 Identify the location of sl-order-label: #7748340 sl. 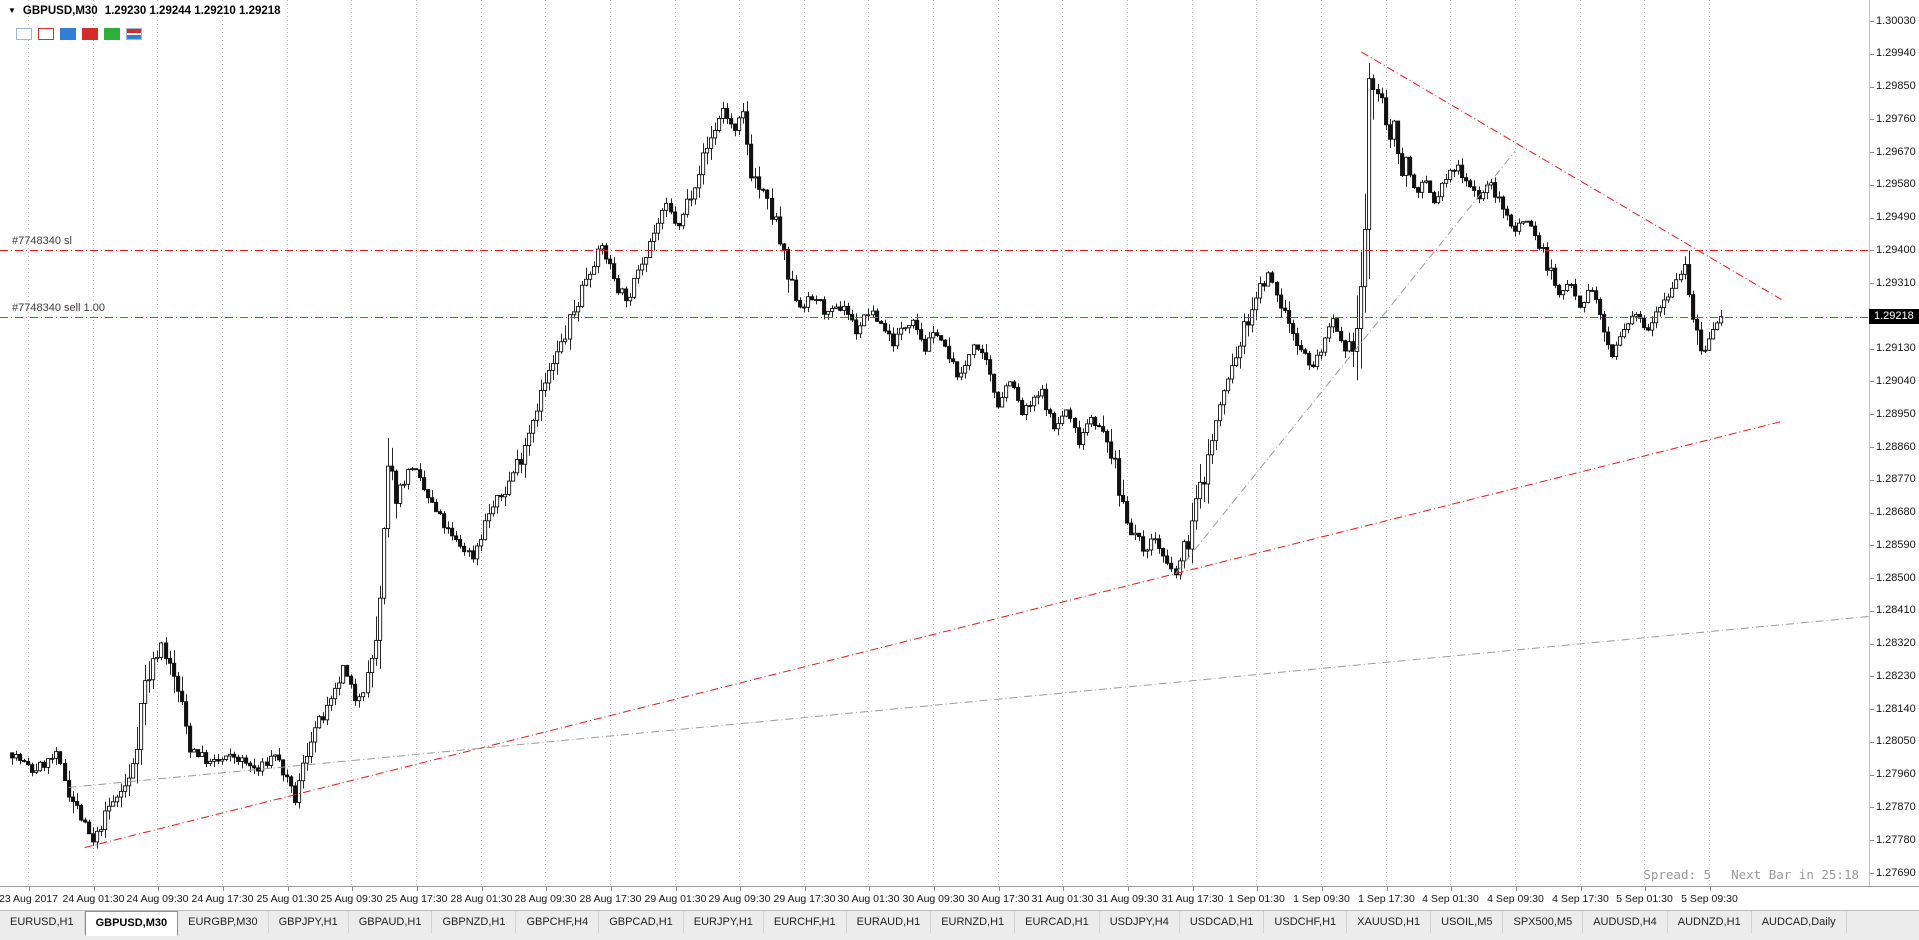
(42, 241).